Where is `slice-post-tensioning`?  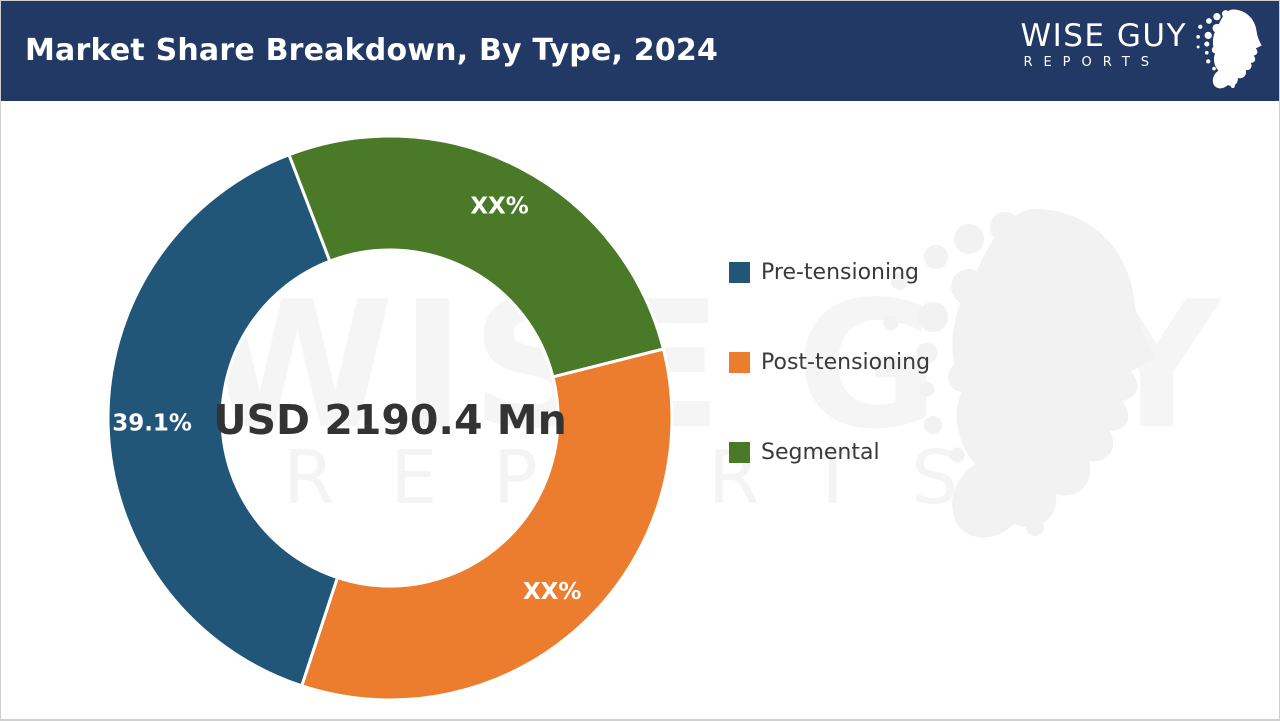
slice-post-tensioning is located at coordinates (486, 524).